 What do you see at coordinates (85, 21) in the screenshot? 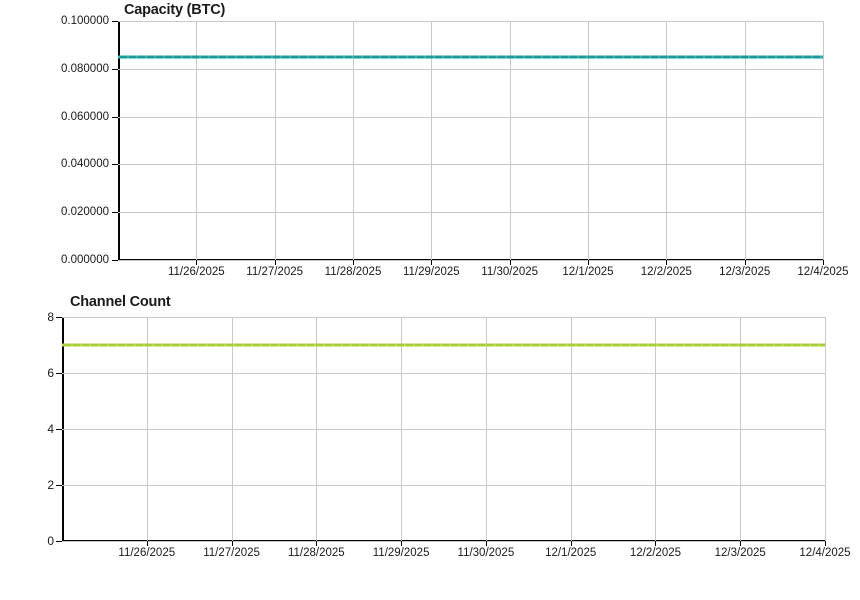
I see `y-axis-label: 0.100000` at bounding box center [85, 21].